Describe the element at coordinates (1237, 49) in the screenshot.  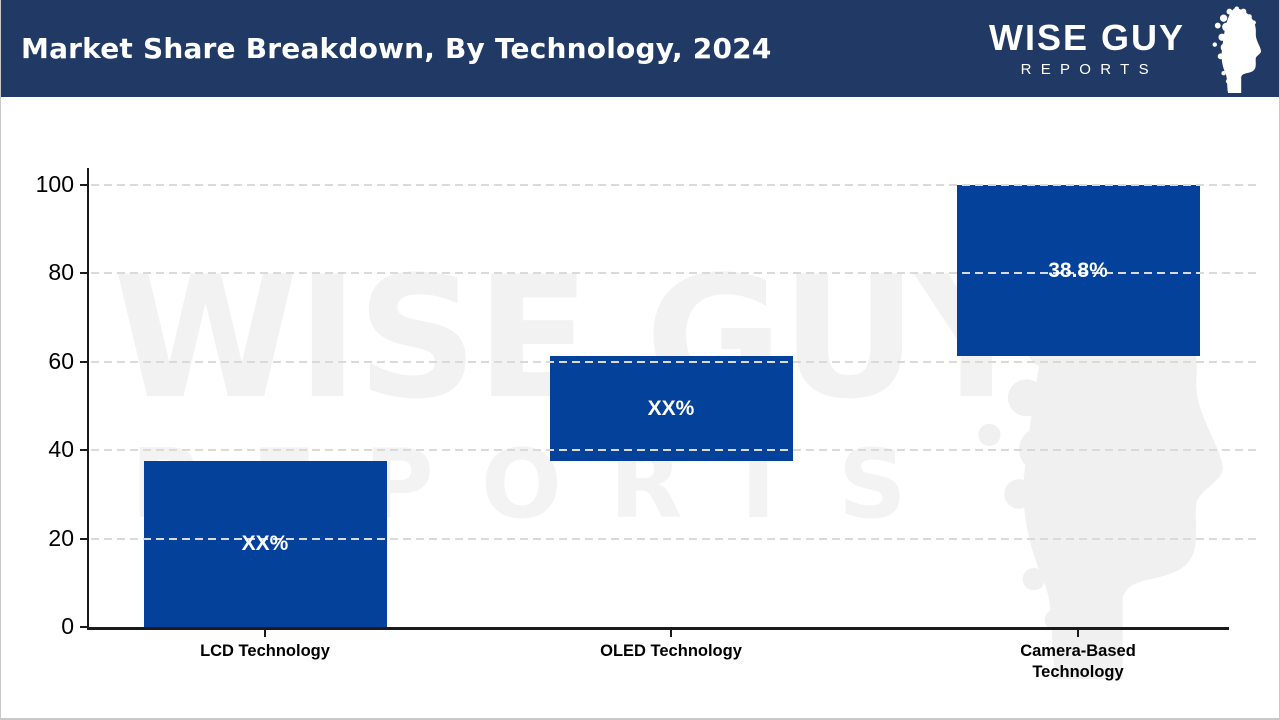
I see `dotted-head-icon` at that location.